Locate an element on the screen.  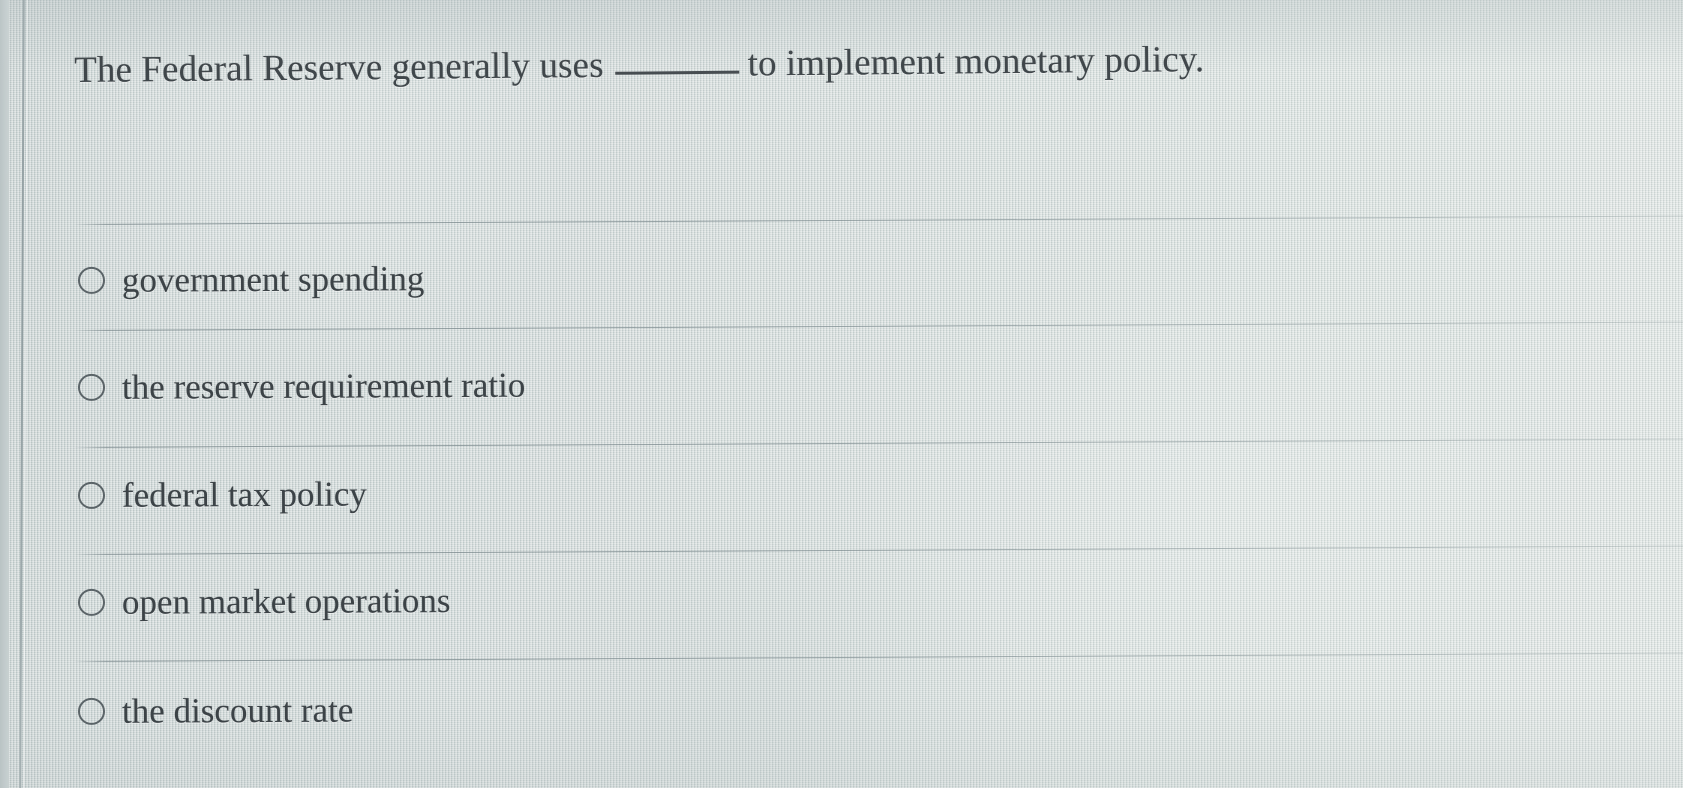
option-open-market-operations: open market operations is located at coordinates (264, 601).